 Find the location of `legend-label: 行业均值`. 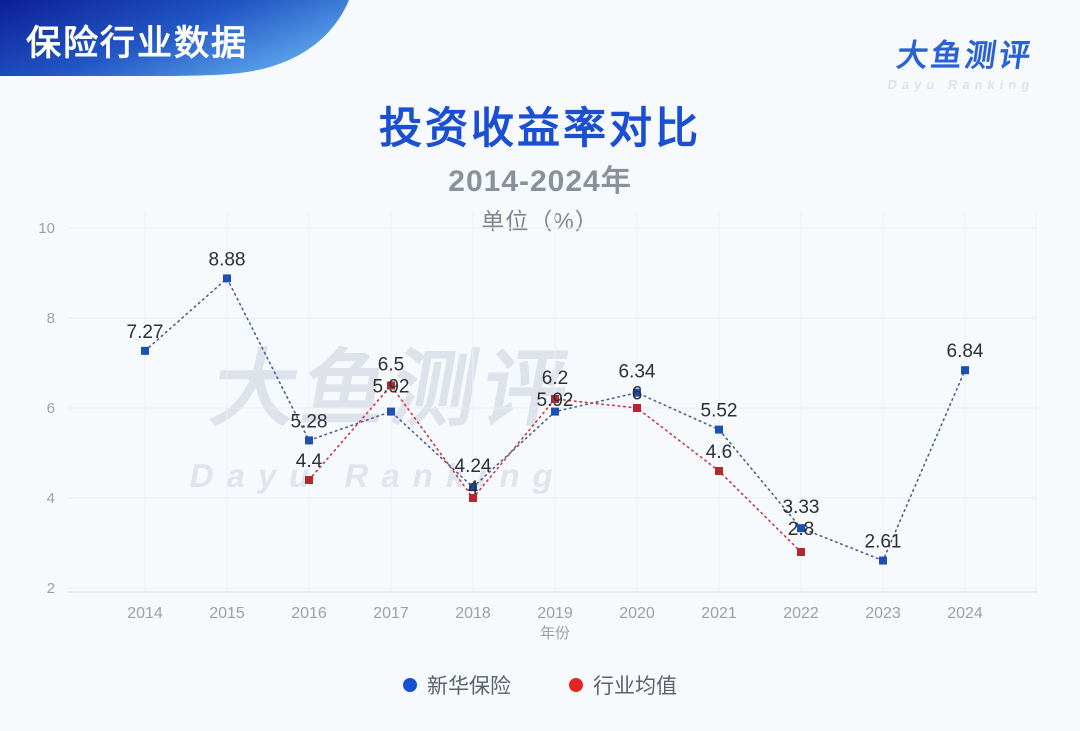

legend-label: 行业均值 is located at coordinates (635, 686).